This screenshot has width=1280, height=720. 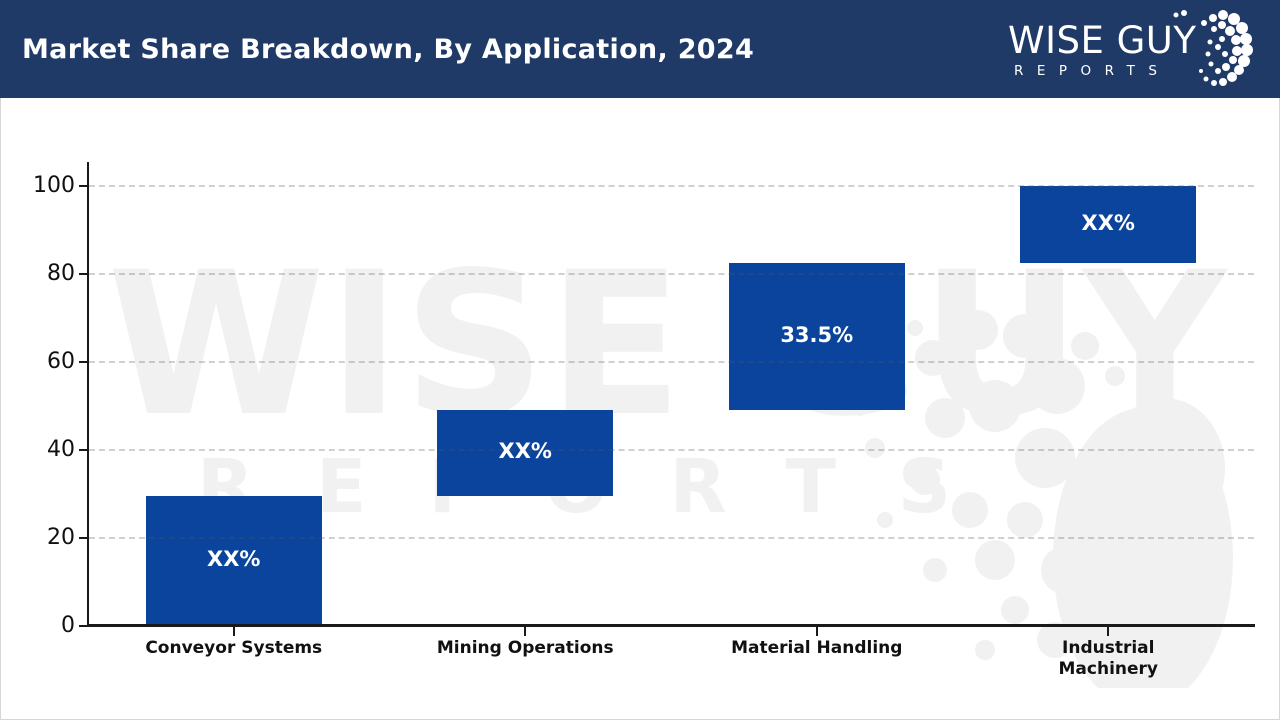 What do you see at coordinates (525, 648) in the screenshot?
I see `category-label: Mining Operations` at bounding box center [525, 648].